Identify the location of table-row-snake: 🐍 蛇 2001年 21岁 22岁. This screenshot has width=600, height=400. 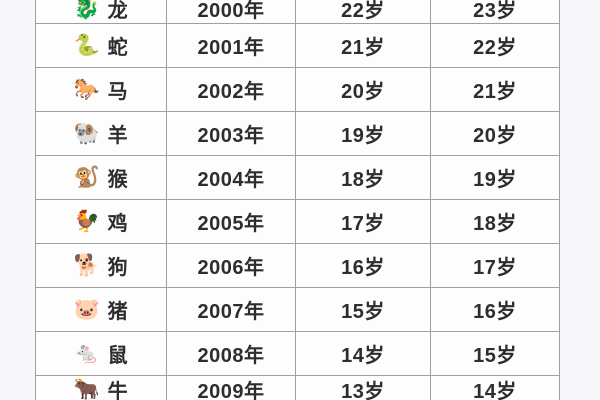
(297, 45).